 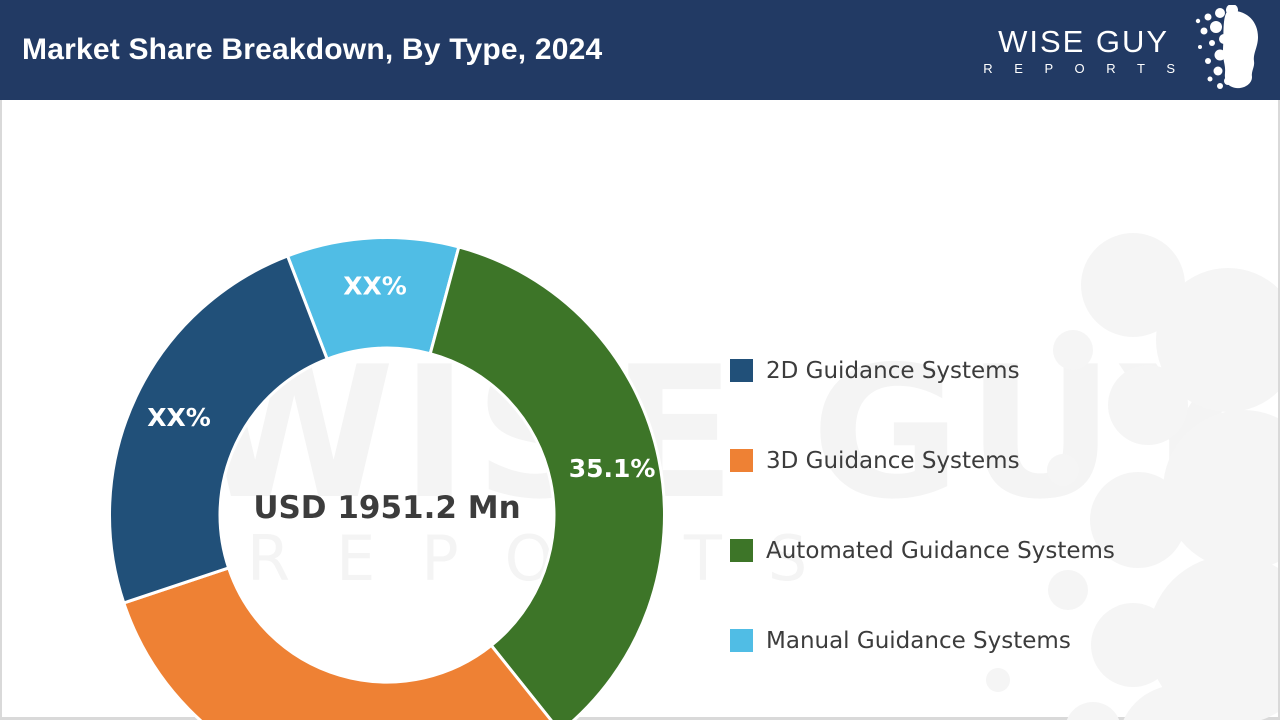 What do you see at coordinates (893, 460) in the screenshot?
I see `legend-label-1: 3D Guidance Systems` at bounding box center [893, 460].